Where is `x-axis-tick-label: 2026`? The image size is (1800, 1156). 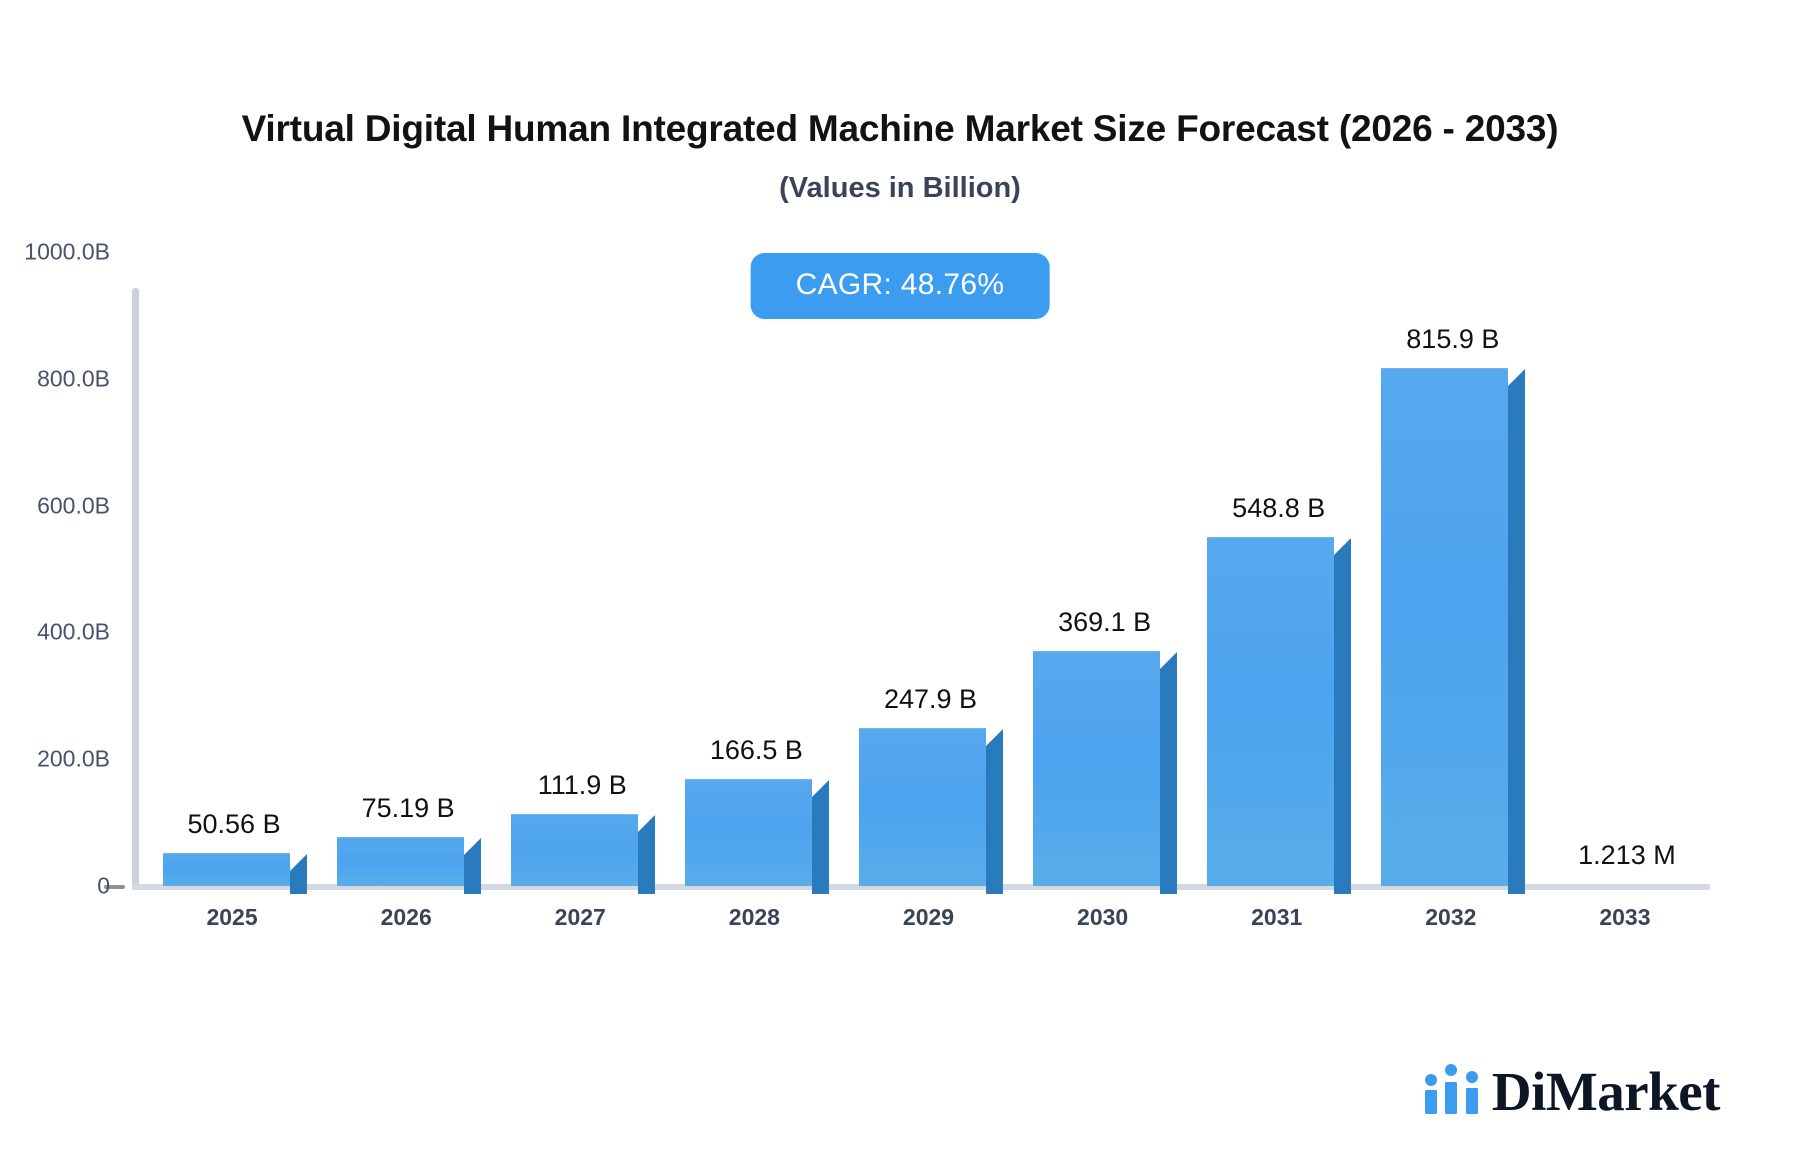
x-axis-tick-label: 2026 is located at coordinates (406, 917).